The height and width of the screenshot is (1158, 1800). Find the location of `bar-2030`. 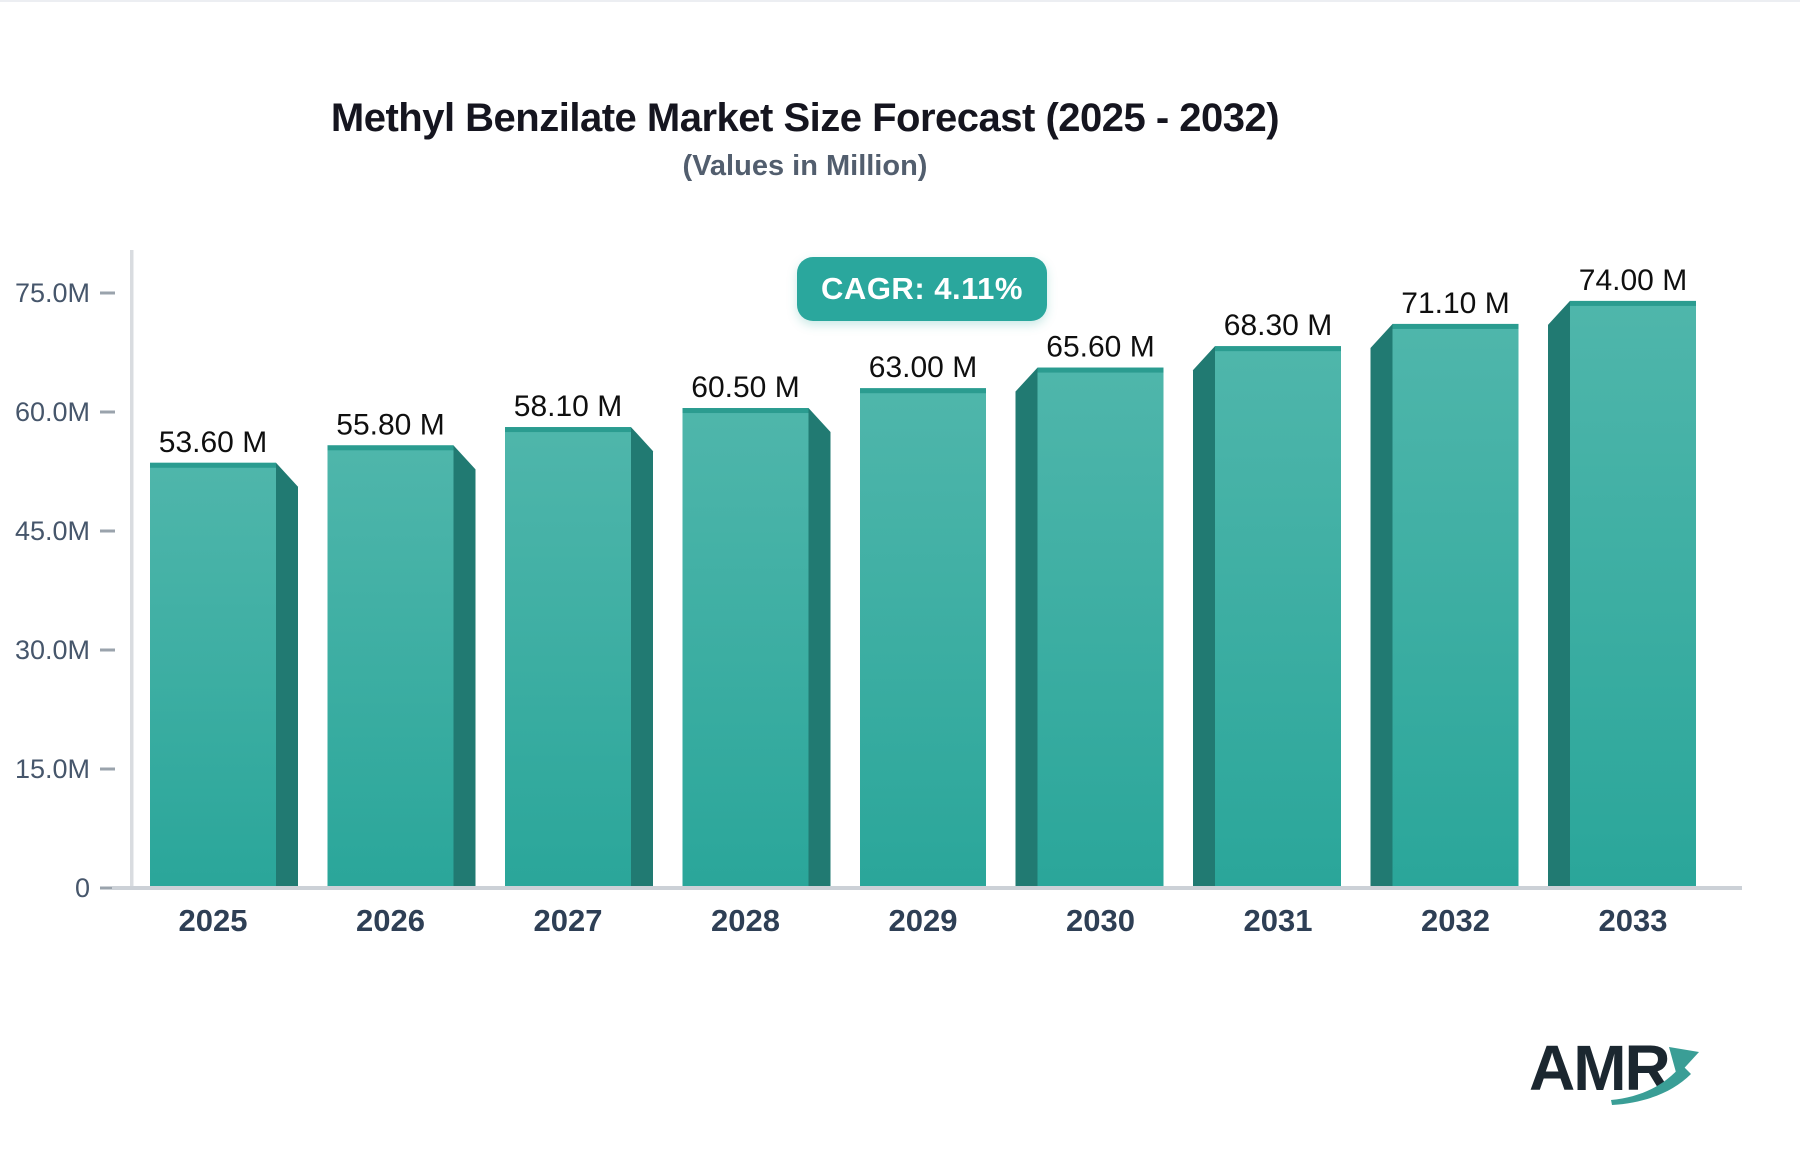

bar-2030 is located at coordinates (1100, 627).